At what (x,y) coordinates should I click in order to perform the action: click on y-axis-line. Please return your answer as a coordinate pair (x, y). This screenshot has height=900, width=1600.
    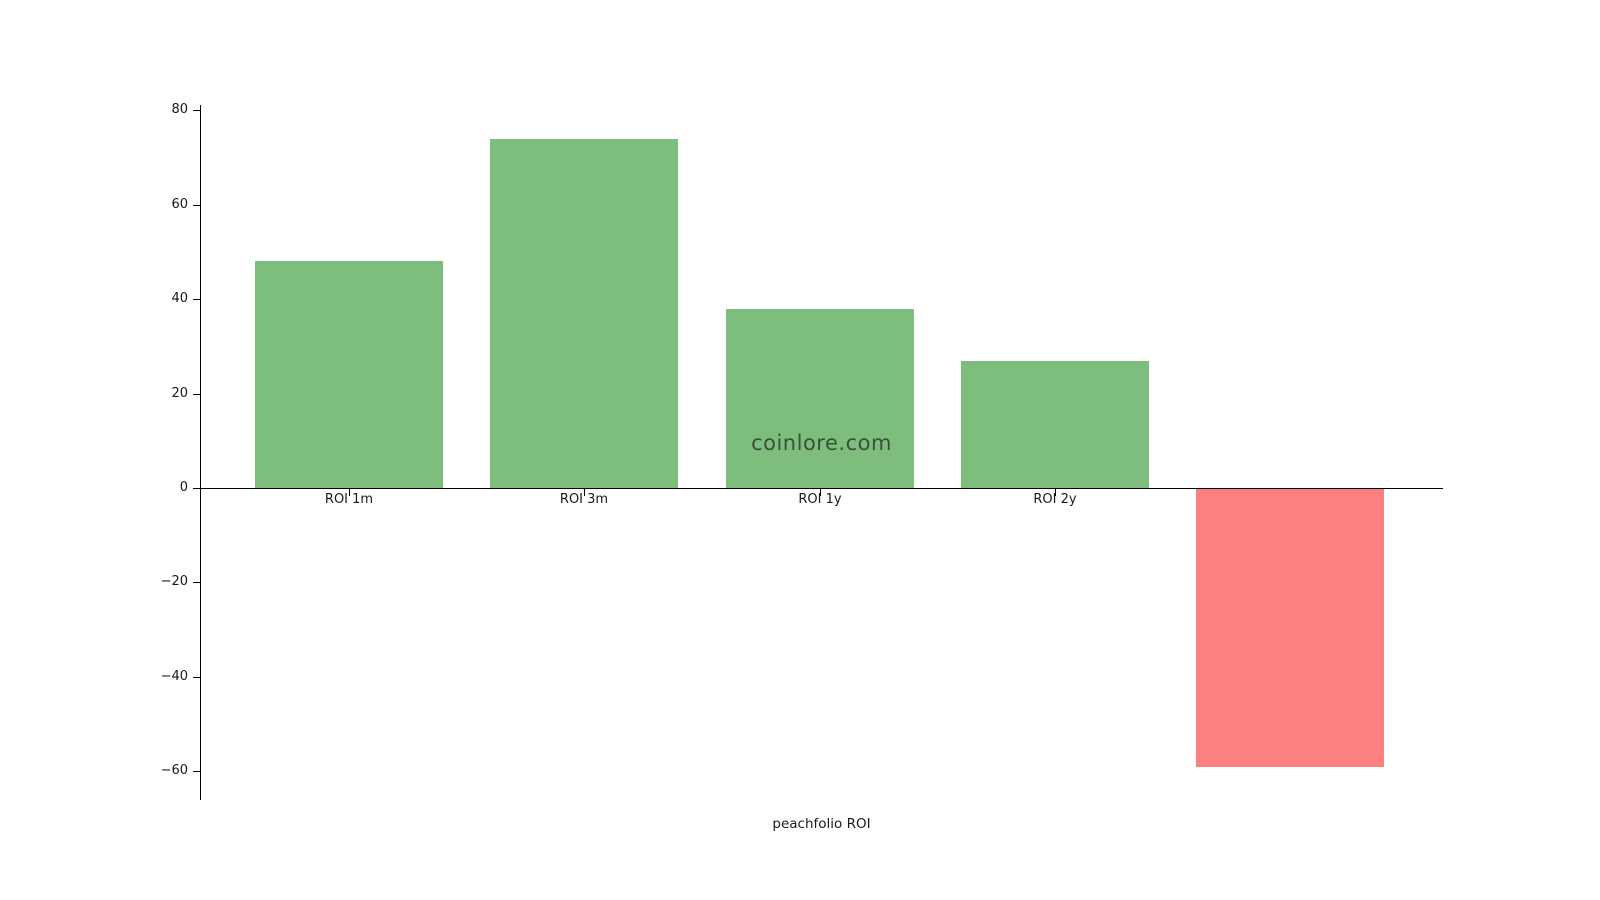
    Looking at the image, I should click on (200, 452).